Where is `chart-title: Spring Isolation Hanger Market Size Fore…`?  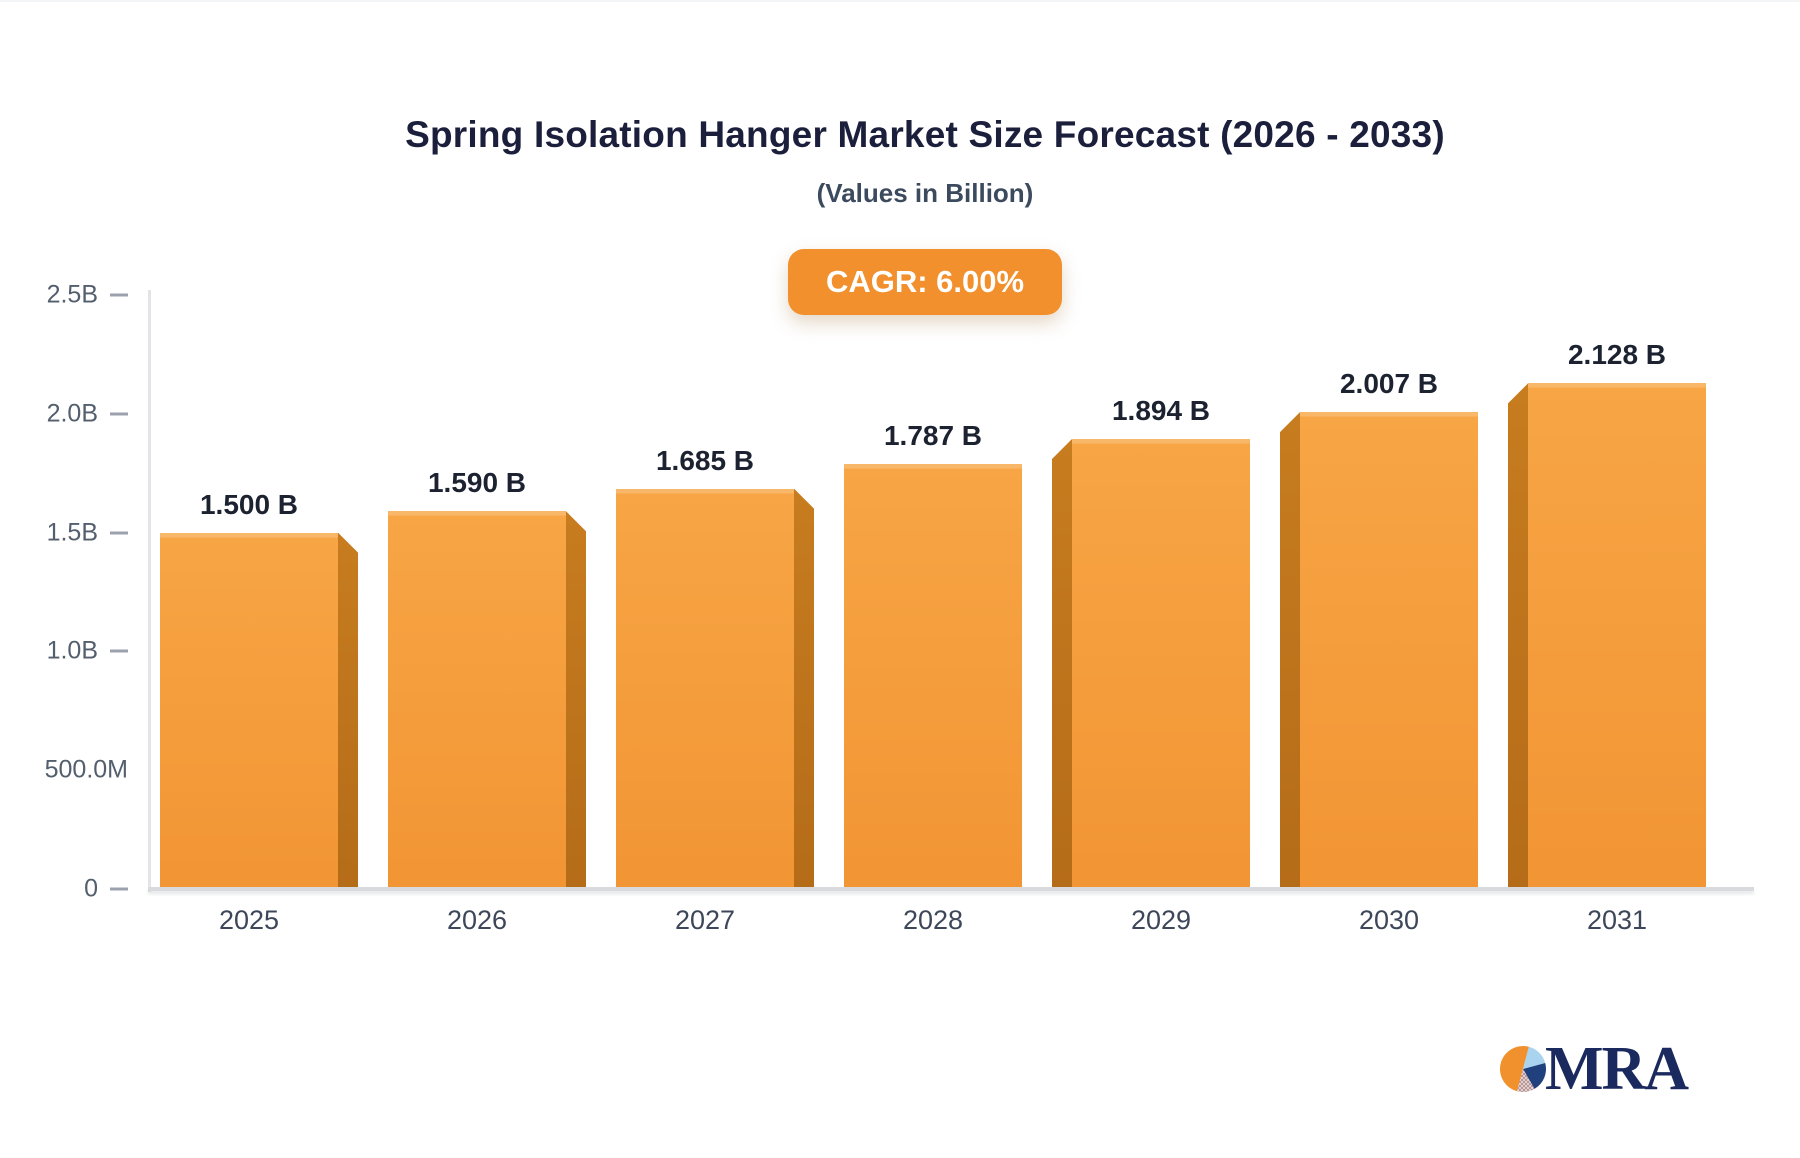
chart-title: Spring Isolation Hanger Market Size Fore… is located at coordinates (925, 134).